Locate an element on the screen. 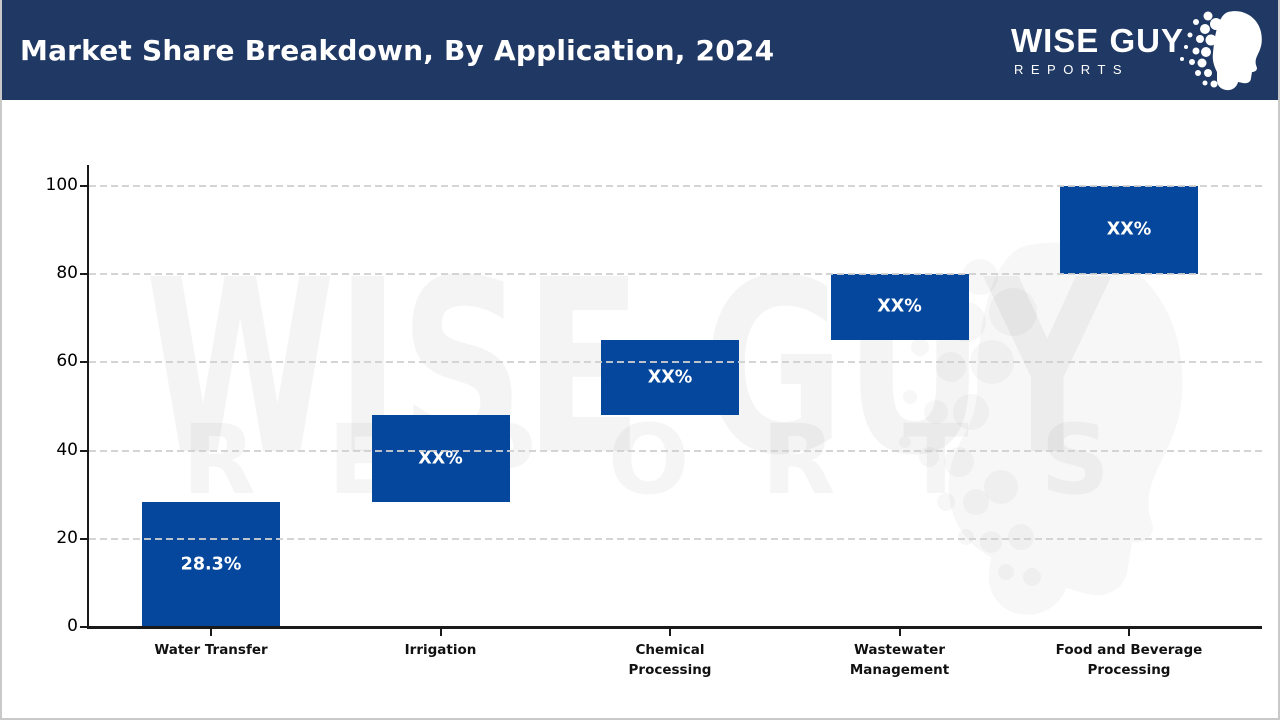 Image resolution: width=1280 pixels, height=720 pixels. x-axis-category-label-2: Irrigation is located at coordinates (441, 650).